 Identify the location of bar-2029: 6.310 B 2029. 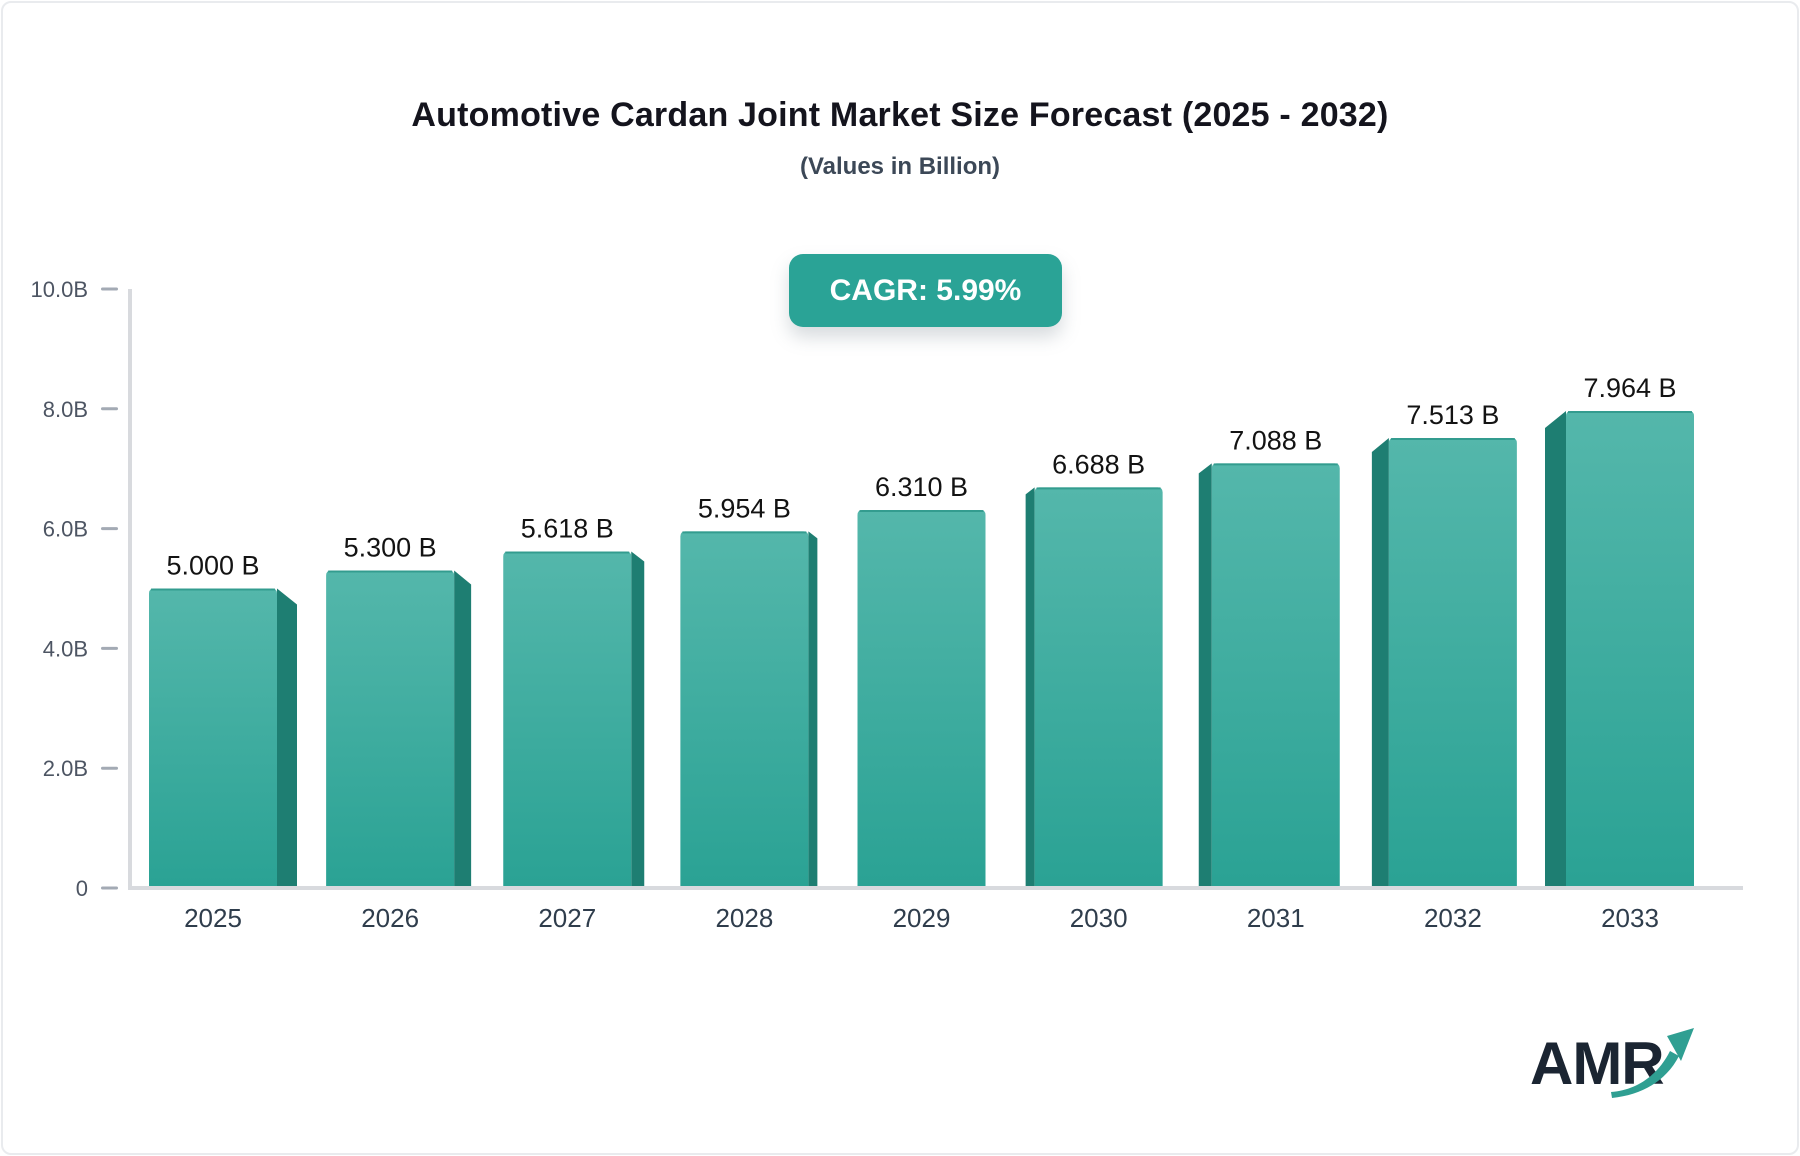
(921, 702).